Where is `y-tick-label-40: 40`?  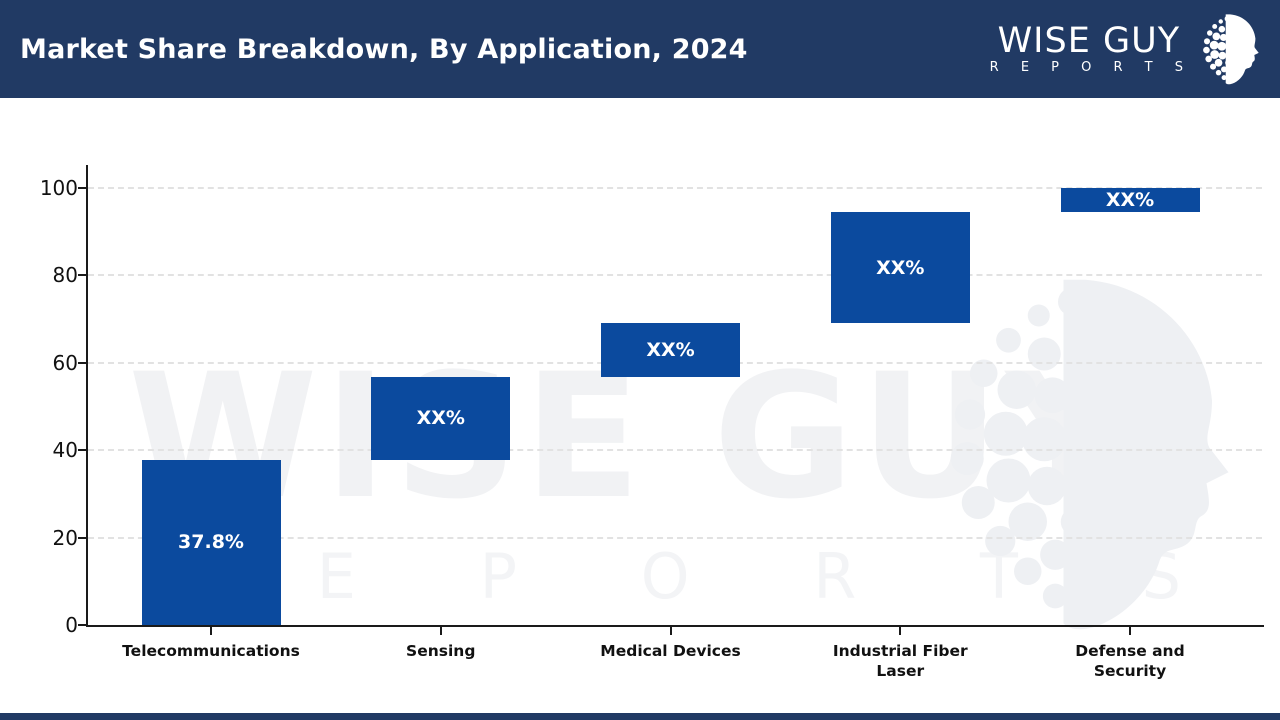 y-tick-label-40: 40 is located at coordinates (65, 450).